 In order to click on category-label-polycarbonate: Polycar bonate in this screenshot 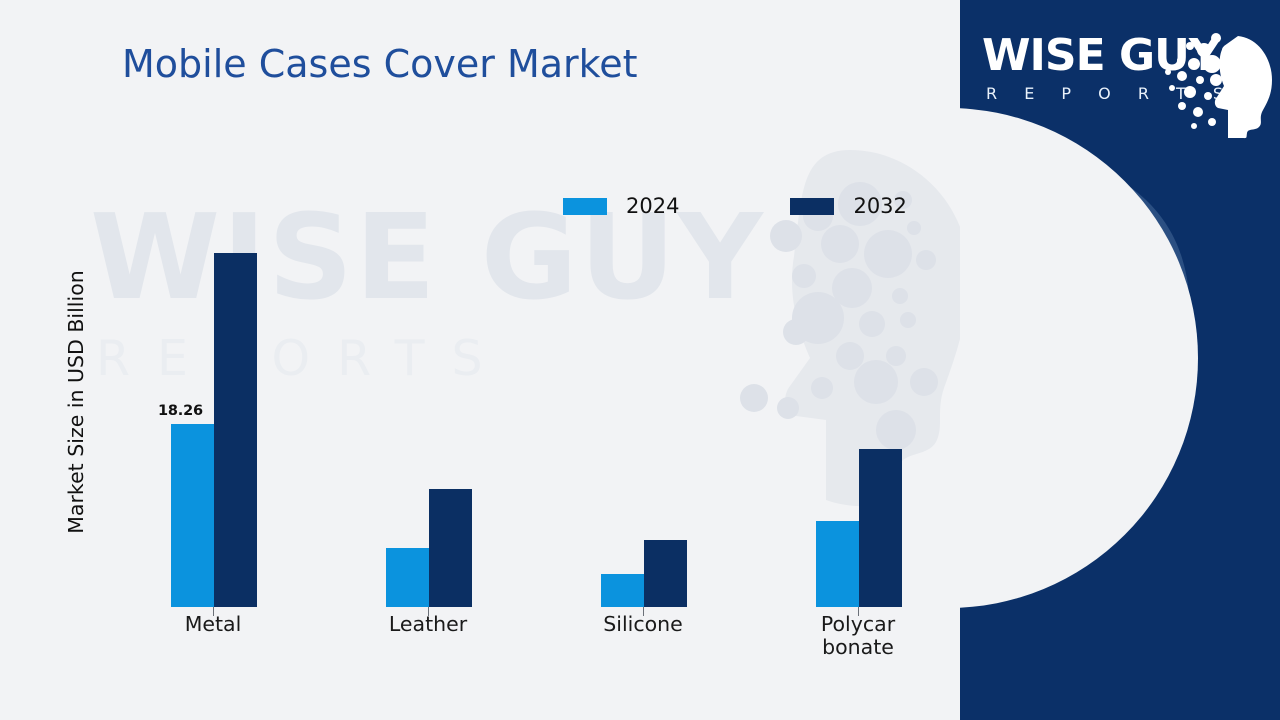, I will do `click(858, 636)`.